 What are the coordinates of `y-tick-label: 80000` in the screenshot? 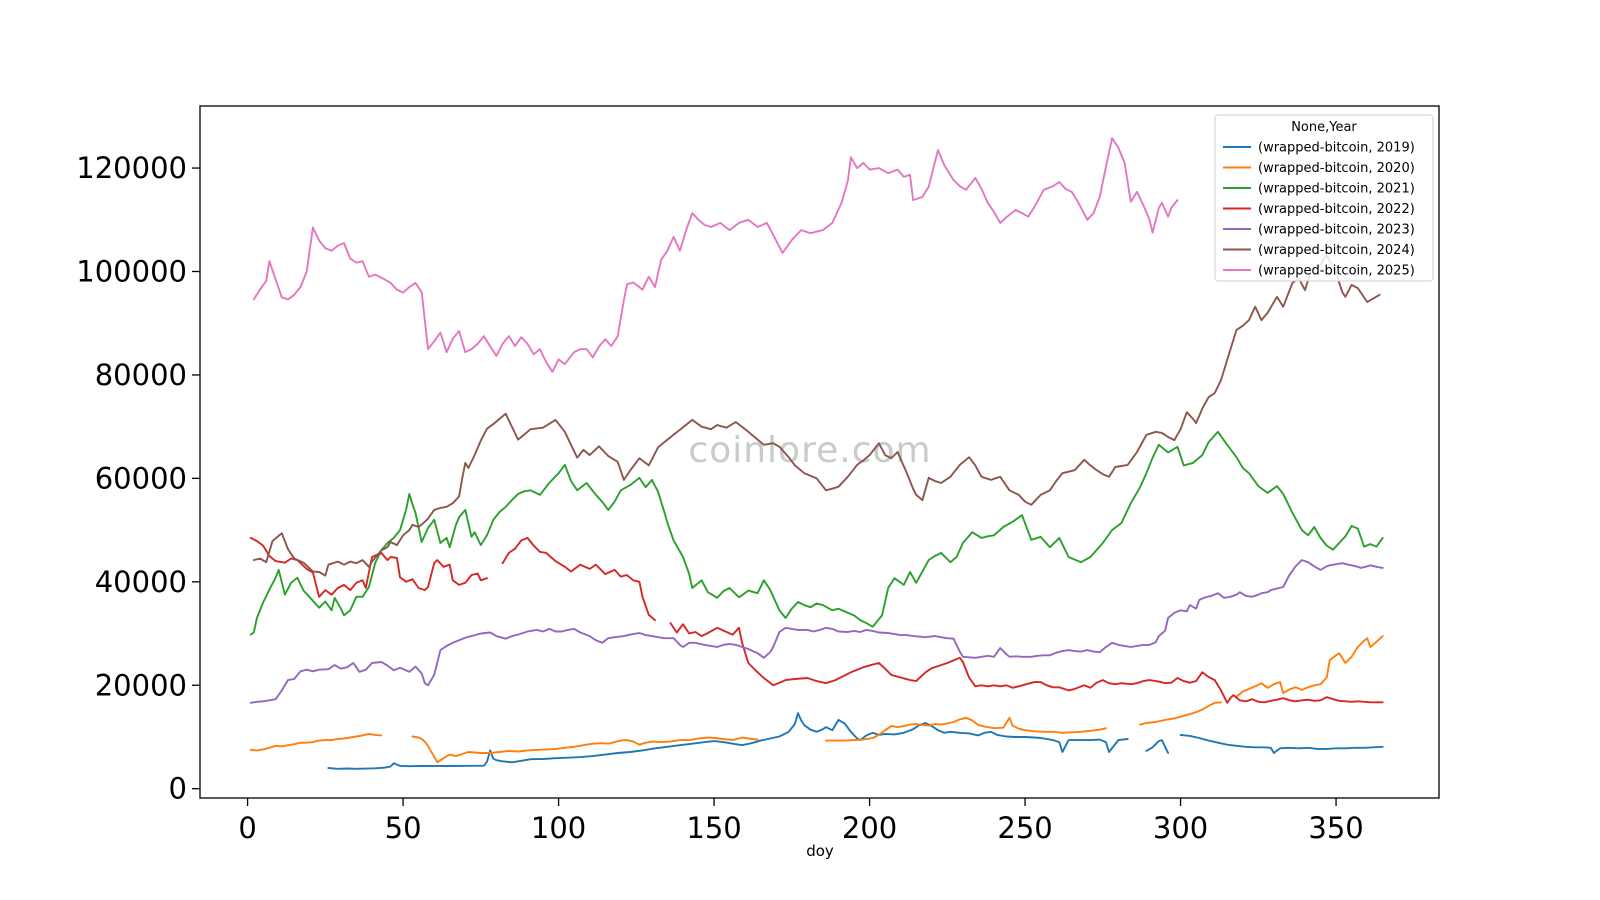 It's located at (141, 375).